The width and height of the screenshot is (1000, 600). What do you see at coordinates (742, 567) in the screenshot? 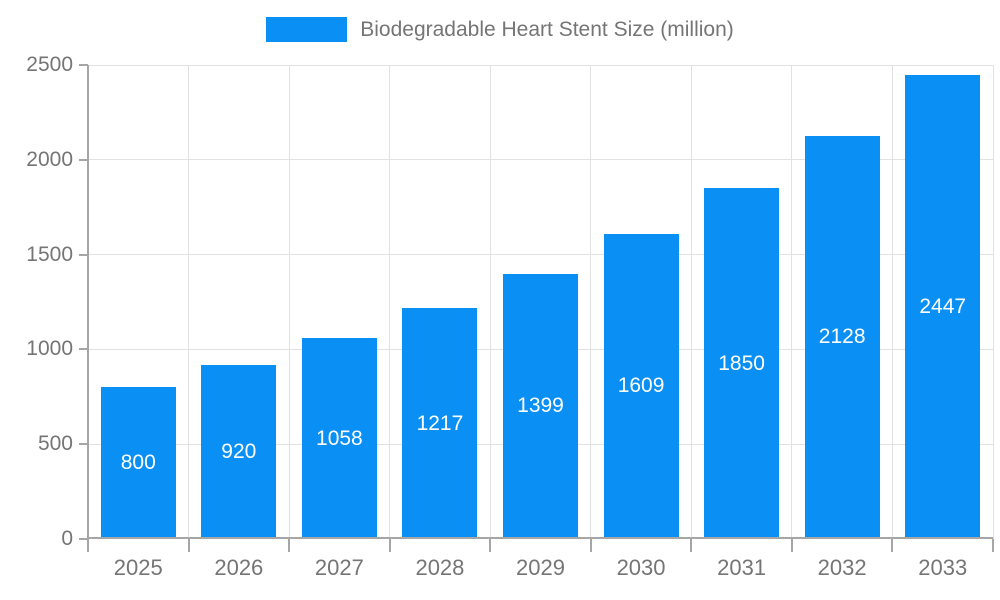
I see `x-tick-label: 2031` at bounding box center [742, 567].